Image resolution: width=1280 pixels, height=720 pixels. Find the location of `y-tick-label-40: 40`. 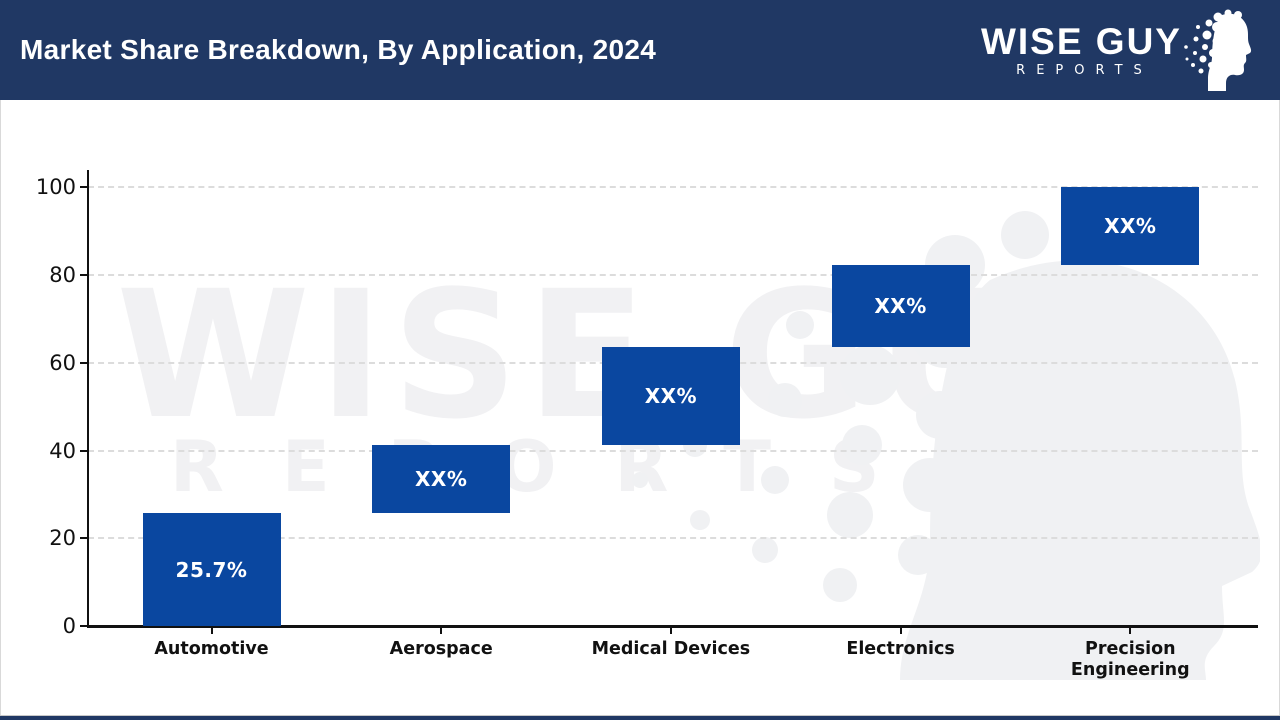

y-tick-label-40: 40 is located at coordinates (62, 450).